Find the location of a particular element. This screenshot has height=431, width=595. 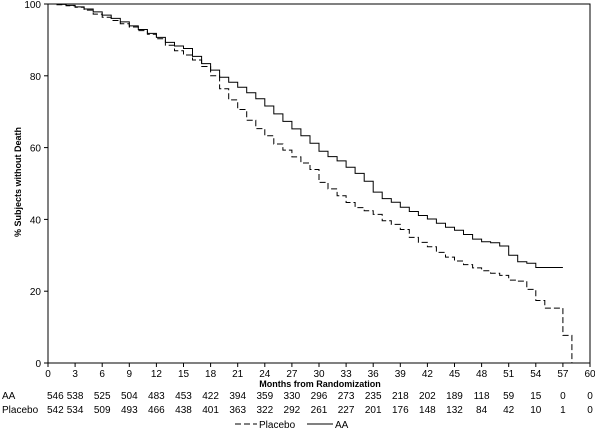

x-tick-label: 24 is located at coordinates (265, 374).